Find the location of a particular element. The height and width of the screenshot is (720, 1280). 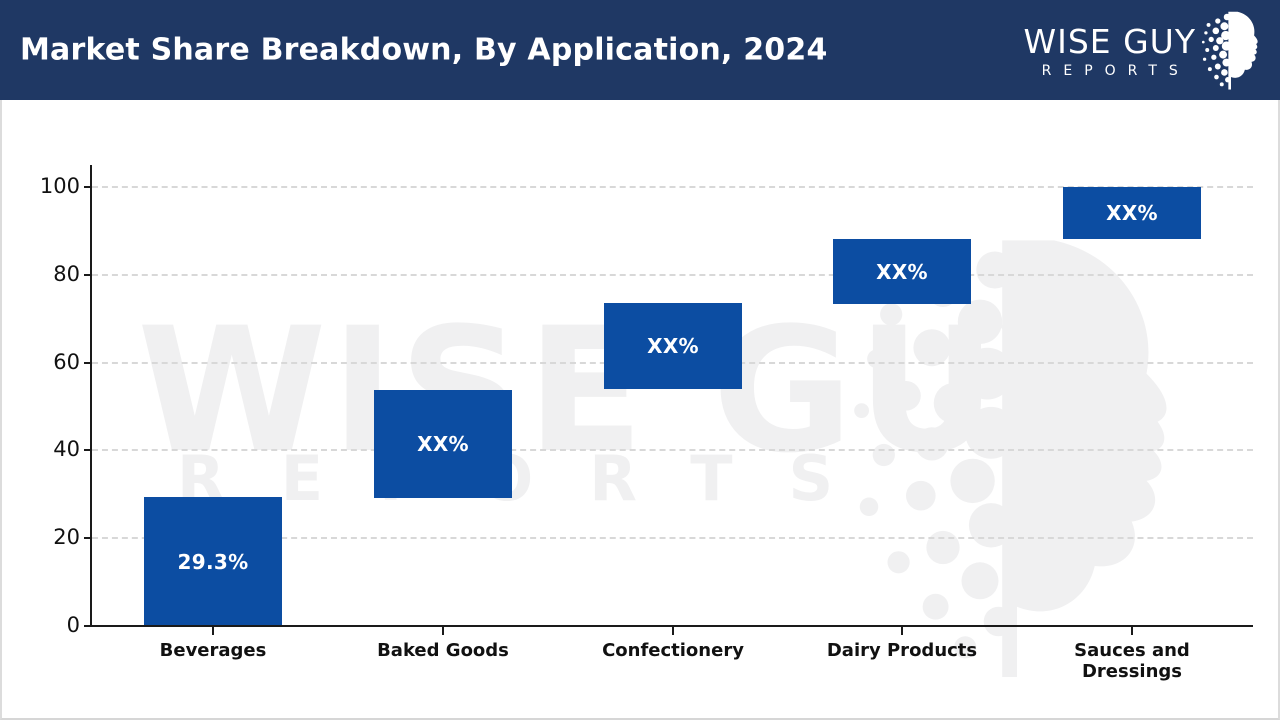

y-axis-line is located at coordinates (91, 395).